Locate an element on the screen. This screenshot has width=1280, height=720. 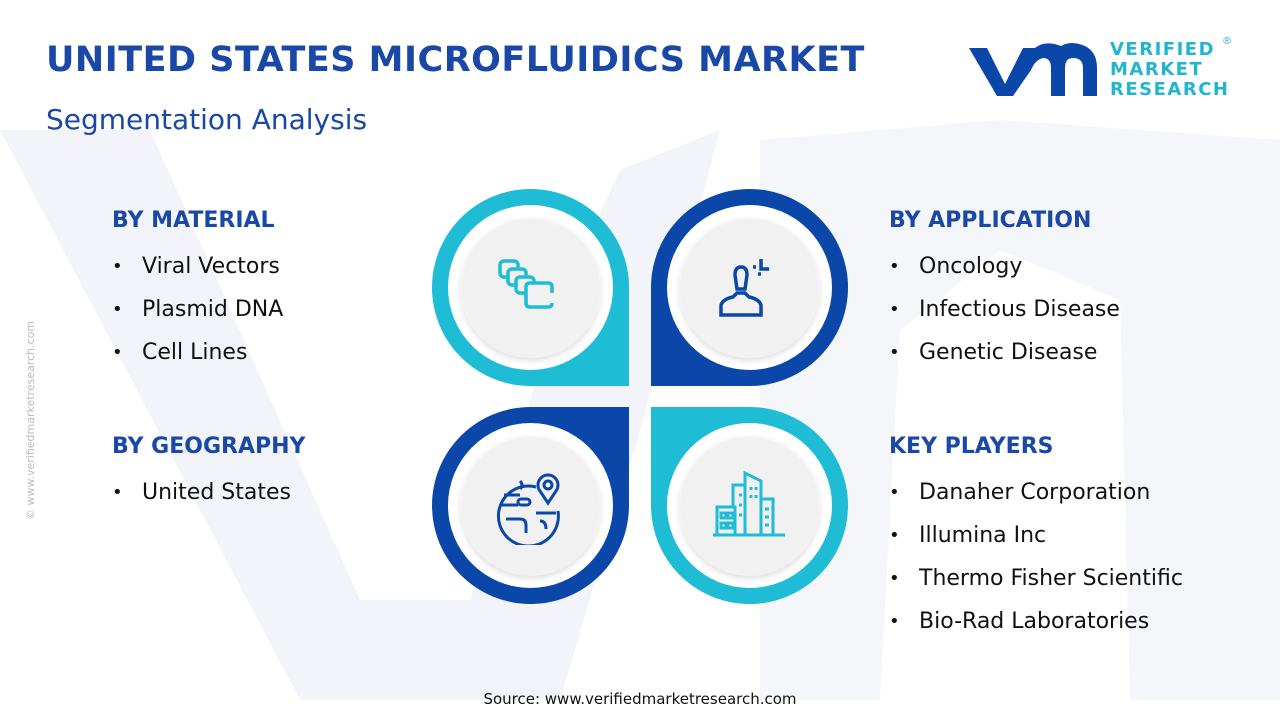
material-drop is located at coordinates (530, 287).